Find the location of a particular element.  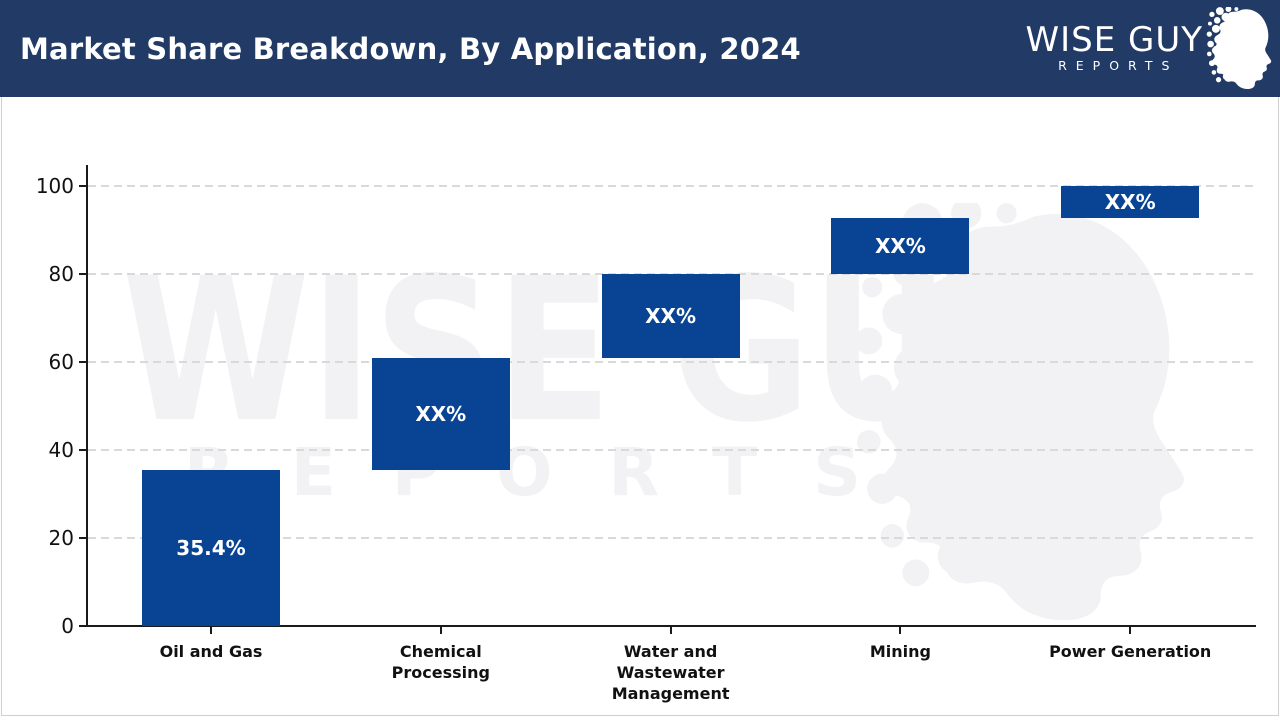

y-tick-label: 60 is located at coordinates (61, 362).